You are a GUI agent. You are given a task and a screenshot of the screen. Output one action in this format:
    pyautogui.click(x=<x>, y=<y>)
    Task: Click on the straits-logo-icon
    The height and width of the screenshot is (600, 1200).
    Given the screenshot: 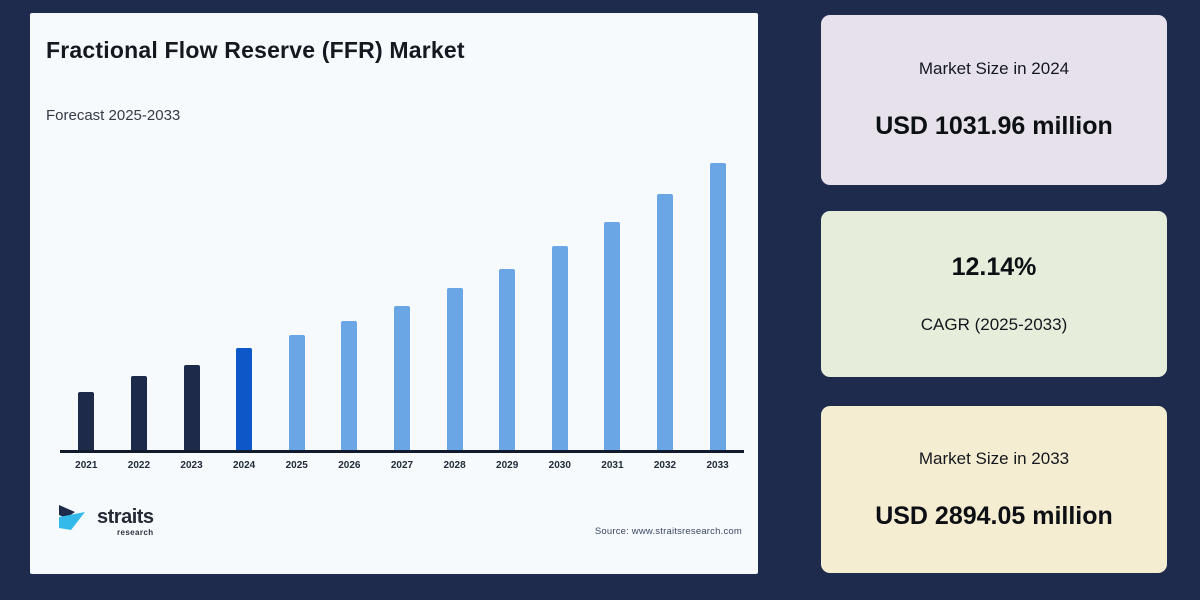 What is the action you would take?
    pyautogui.click(x=72, y=517)
    